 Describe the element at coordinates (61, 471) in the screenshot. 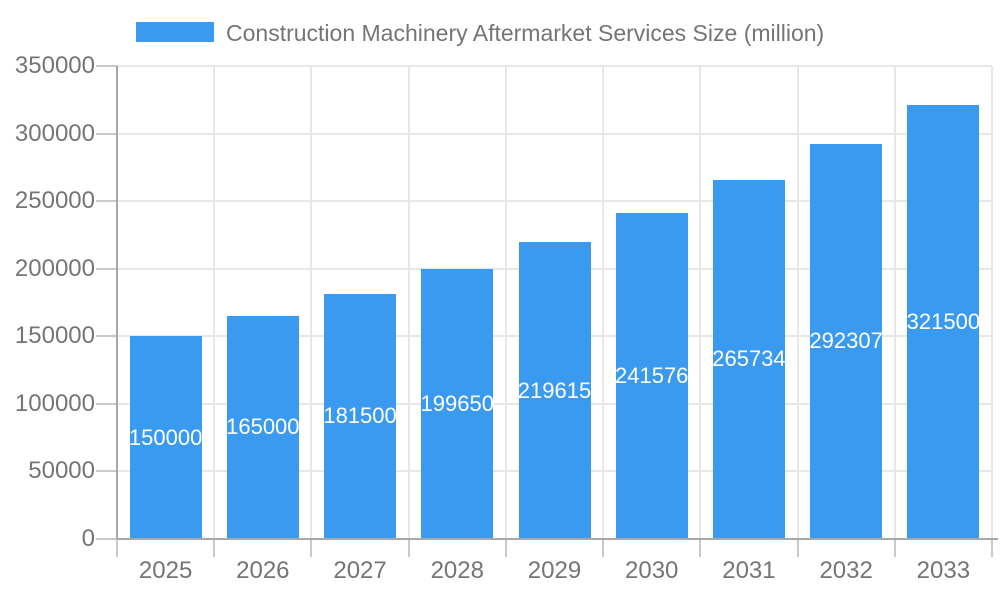

I see `y-axis-label: 50000` at that location.